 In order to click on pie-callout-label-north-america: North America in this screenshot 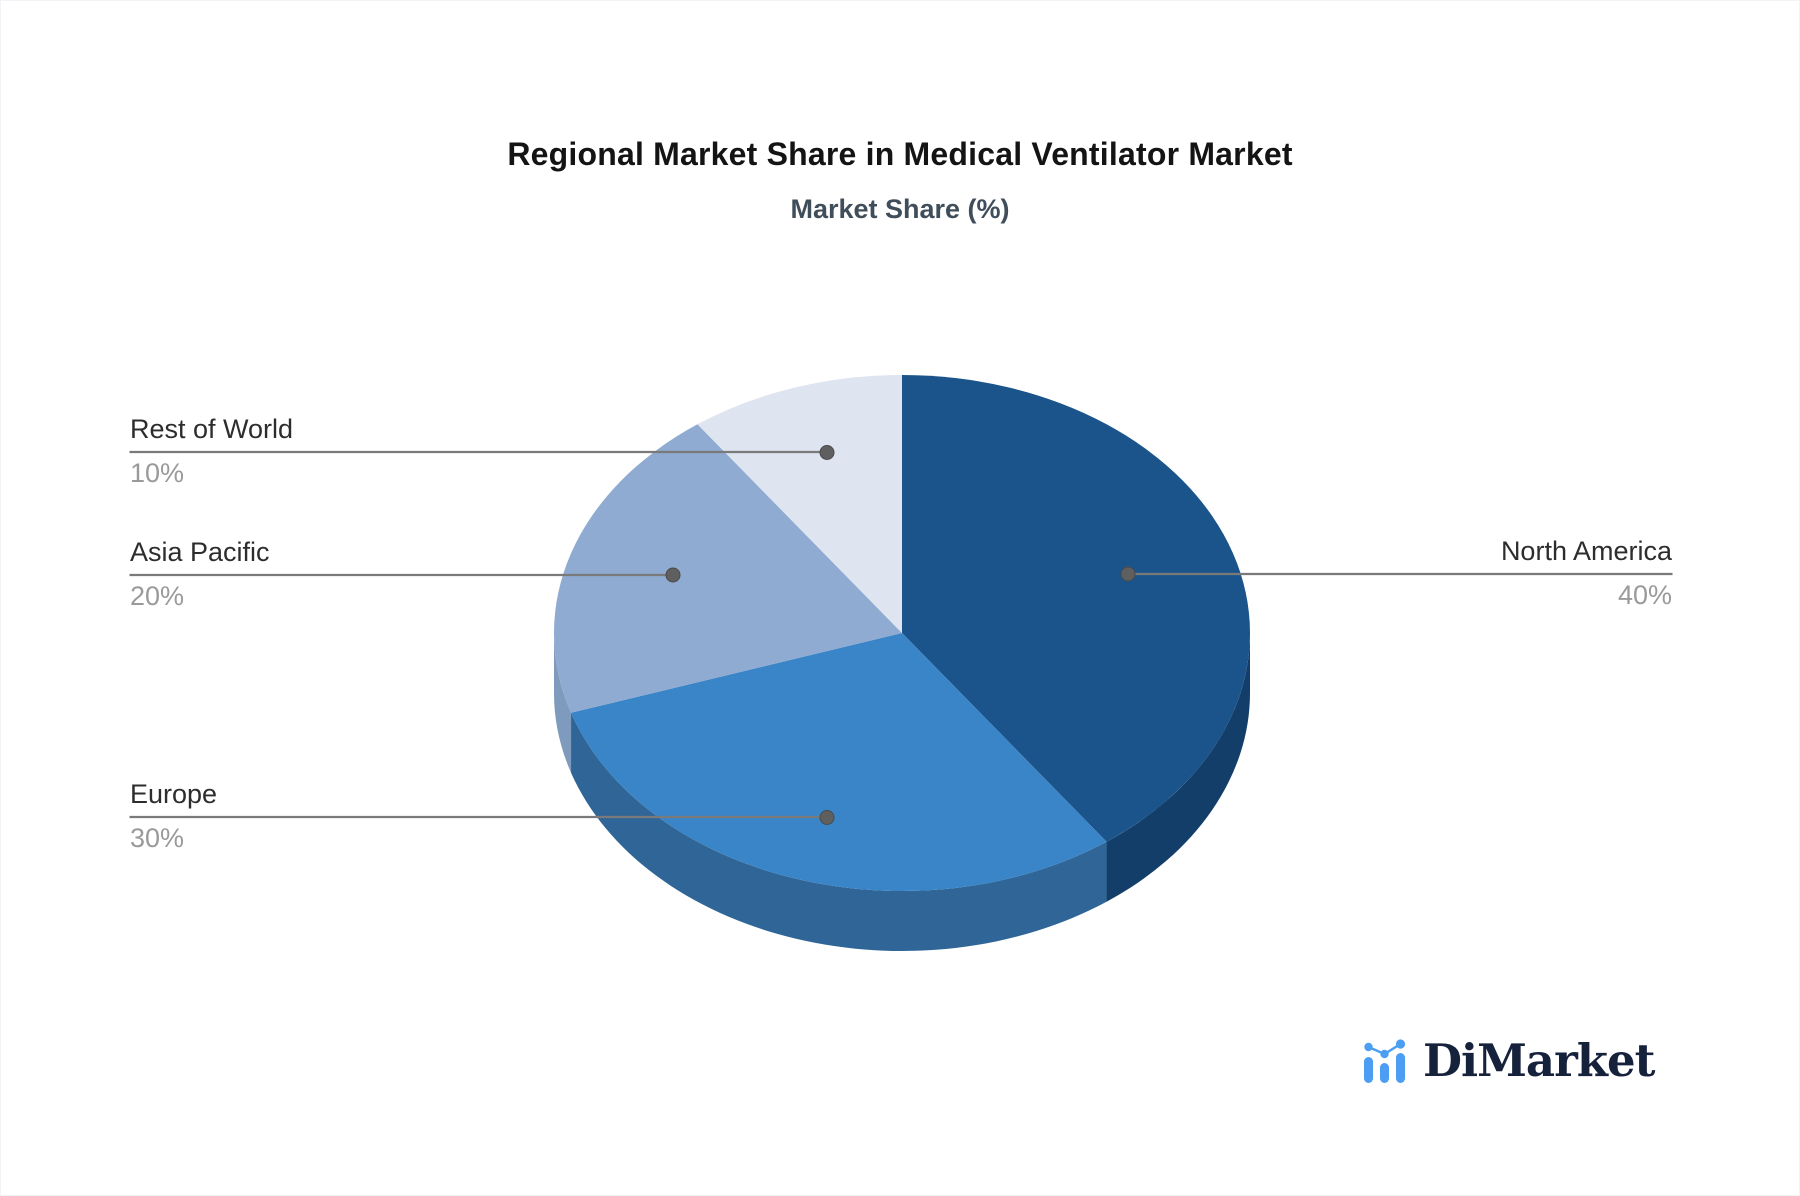, I will do `click(1586, 551)`.